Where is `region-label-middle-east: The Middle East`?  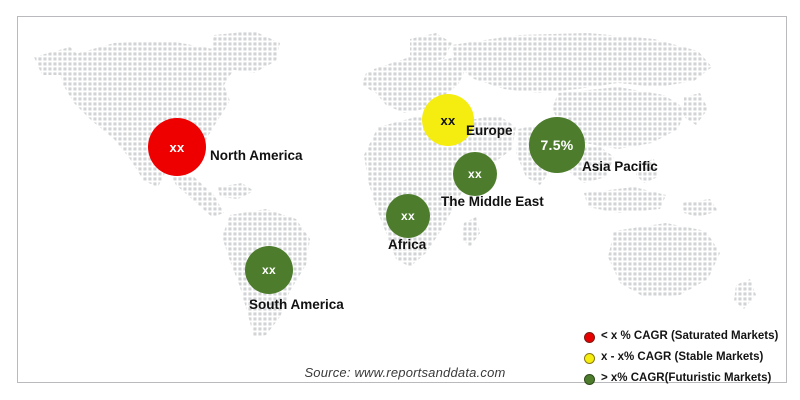 region-label-middle-east: The Middle East is located at coordinates (492, 201).